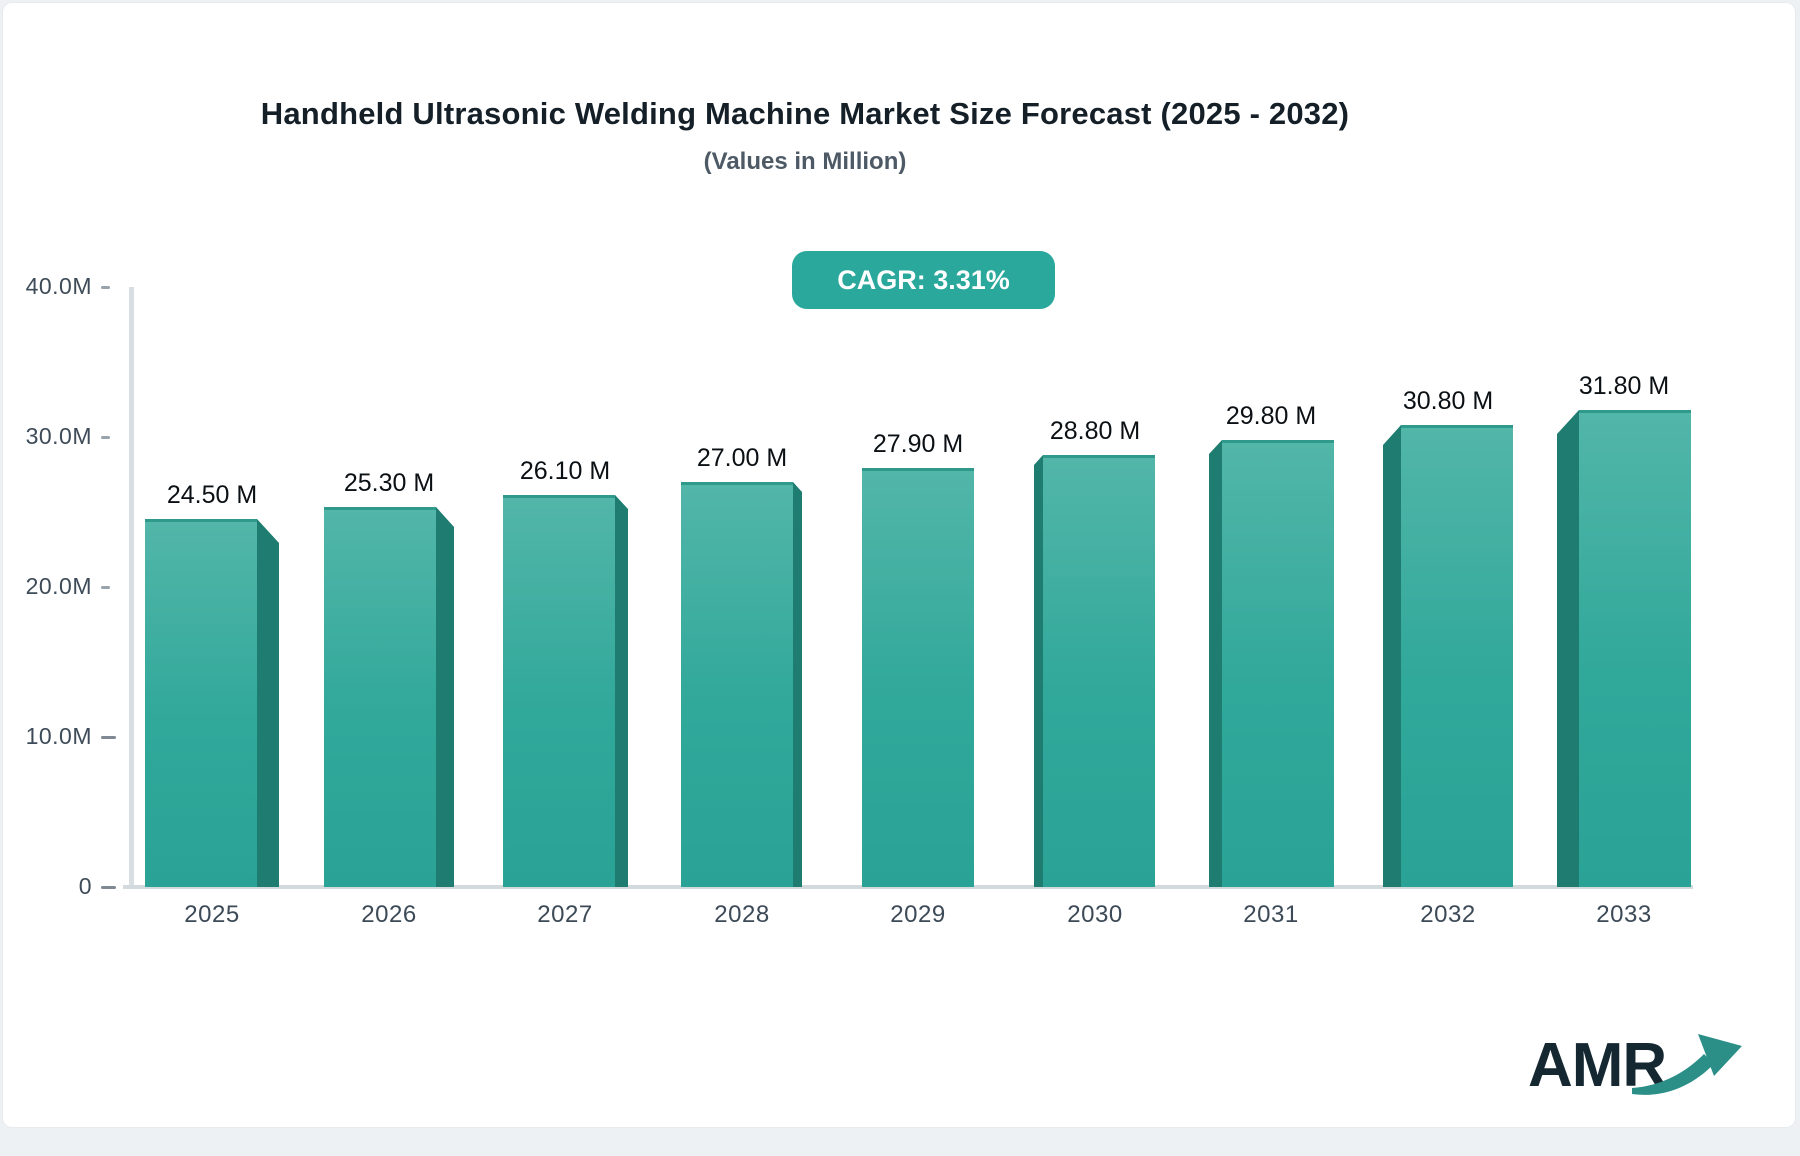 This screenshot has height=1156, width=1800. Describe the element at coordinates (131, 587) in the screenshot. I see `y-axis-line` at that location.